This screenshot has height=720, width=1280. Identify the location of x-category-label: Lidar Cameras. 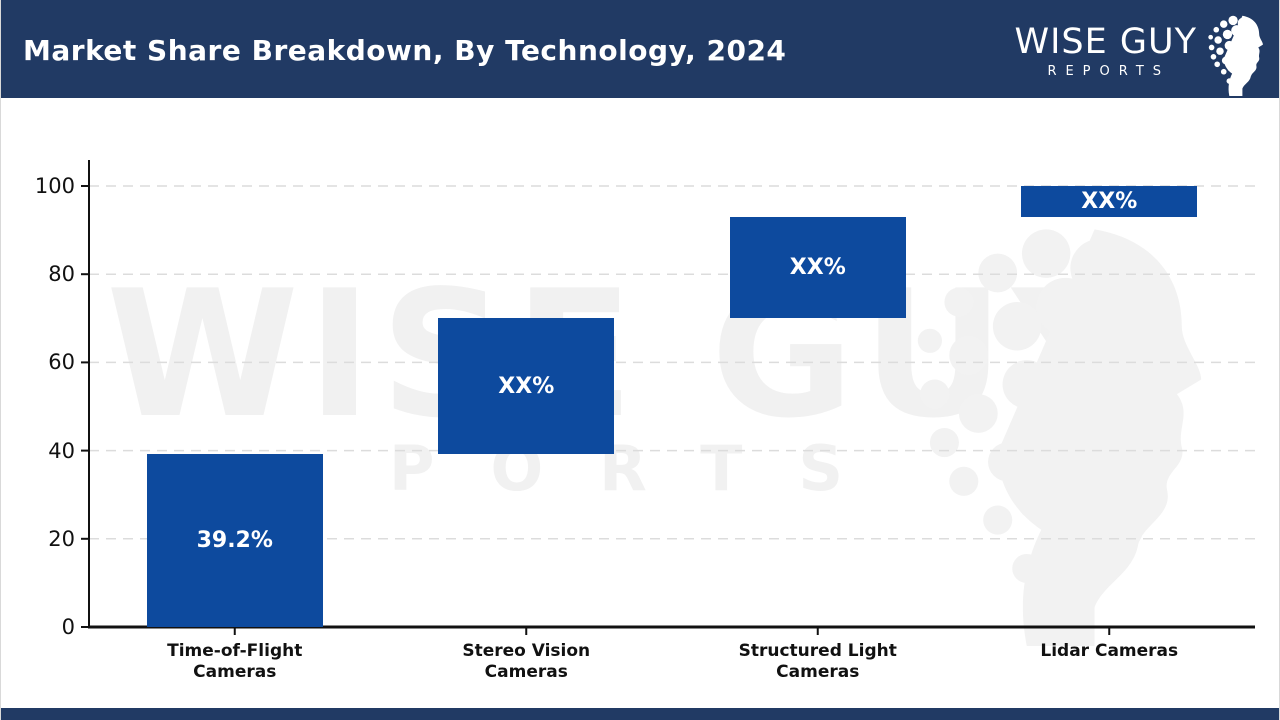
(1109, 651).